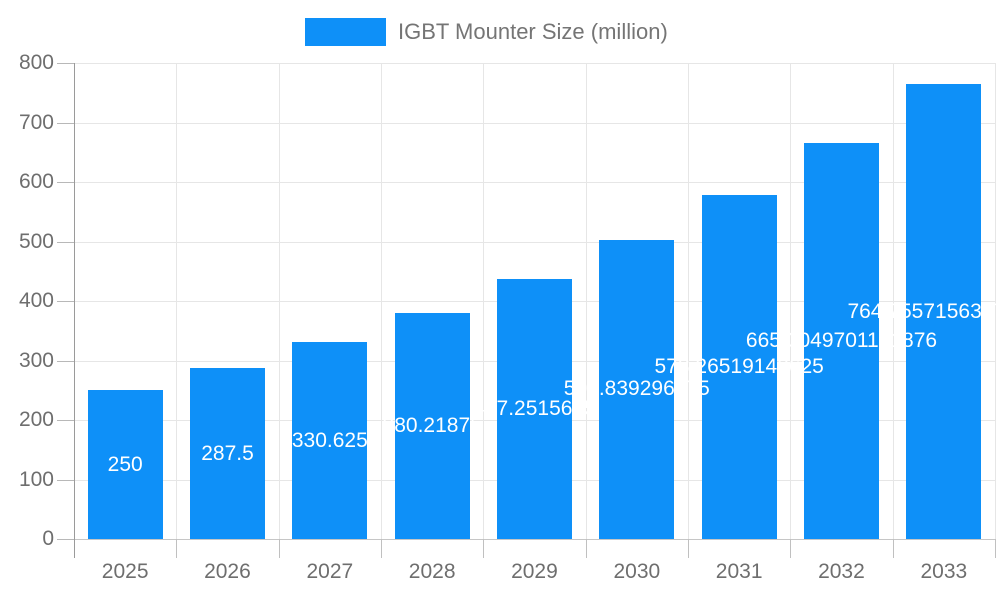 This screenshot has width=1000, height=600. I want to click on x-tick-label-2025: 2025, so click(125, 571).